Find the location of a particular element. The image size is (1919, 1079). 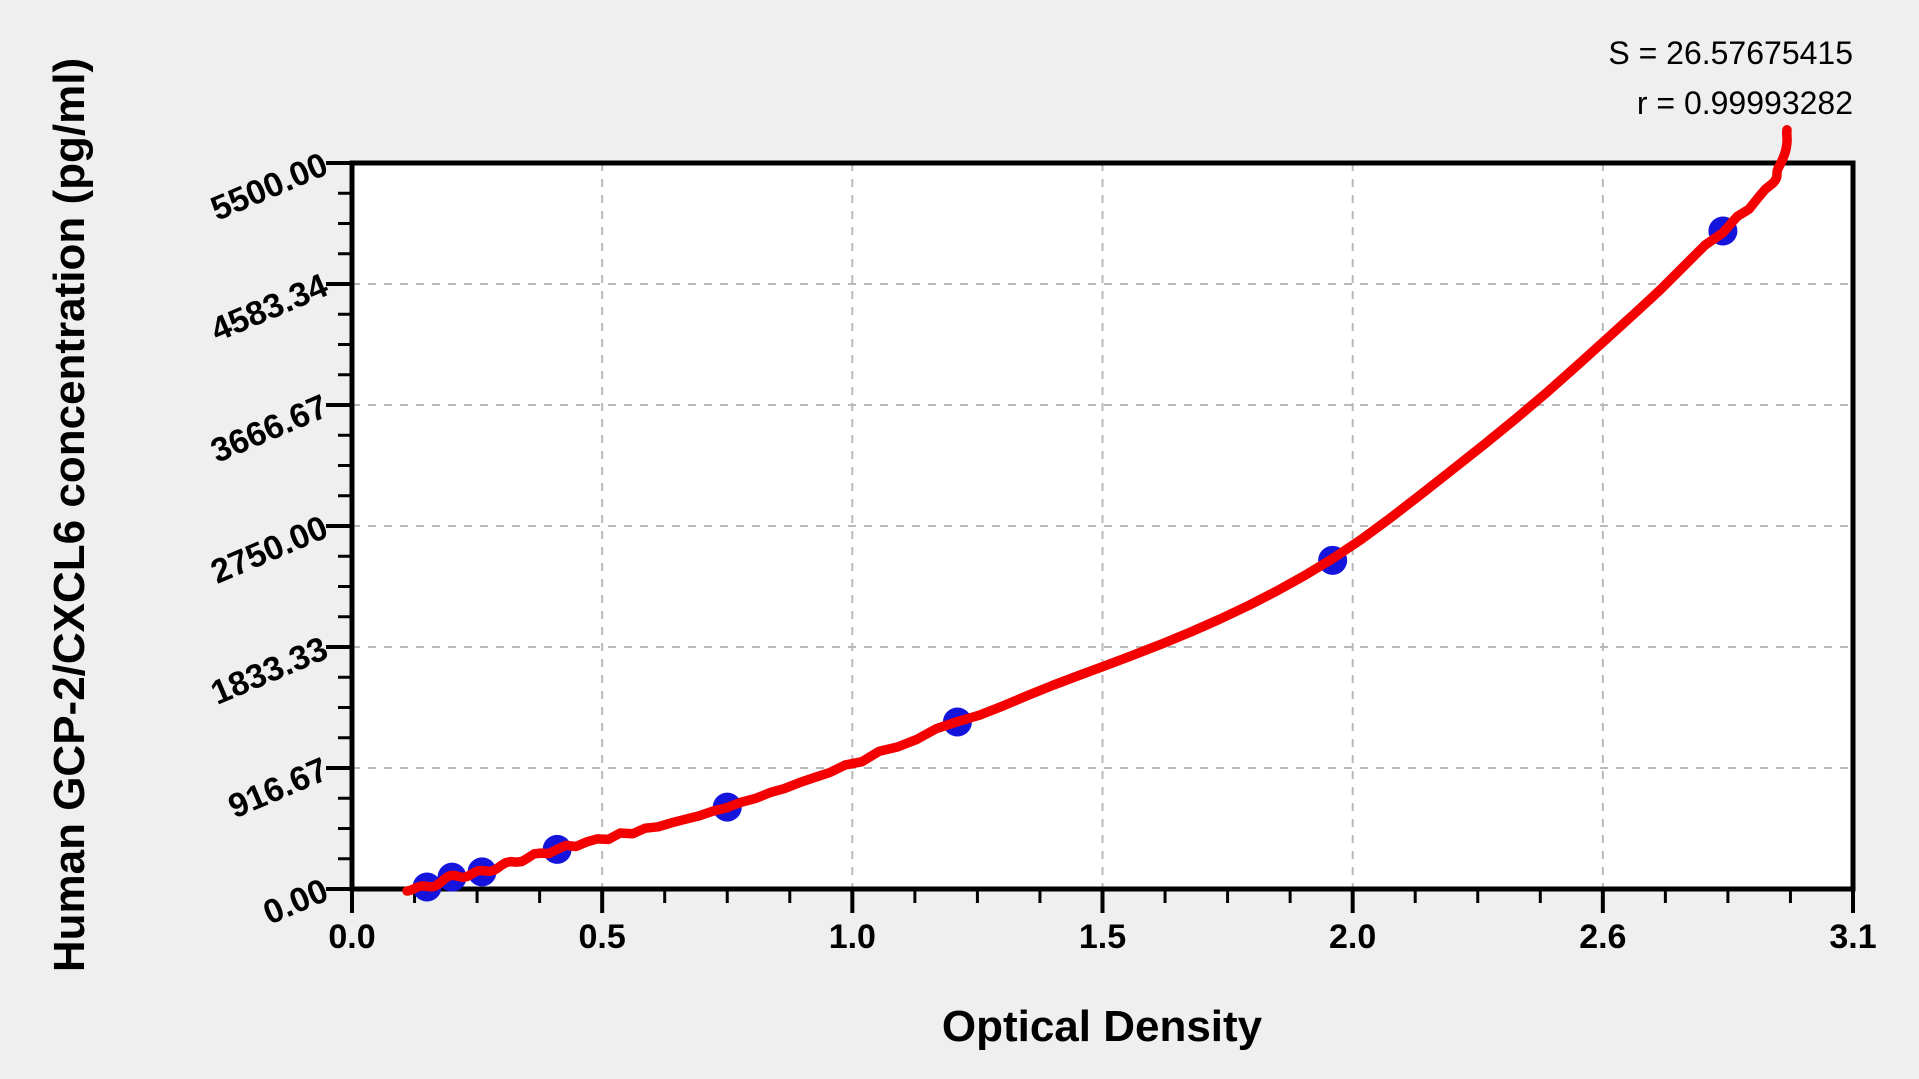

r-value-text: r = 0.99993282 is located at coordinates (1744, 103).